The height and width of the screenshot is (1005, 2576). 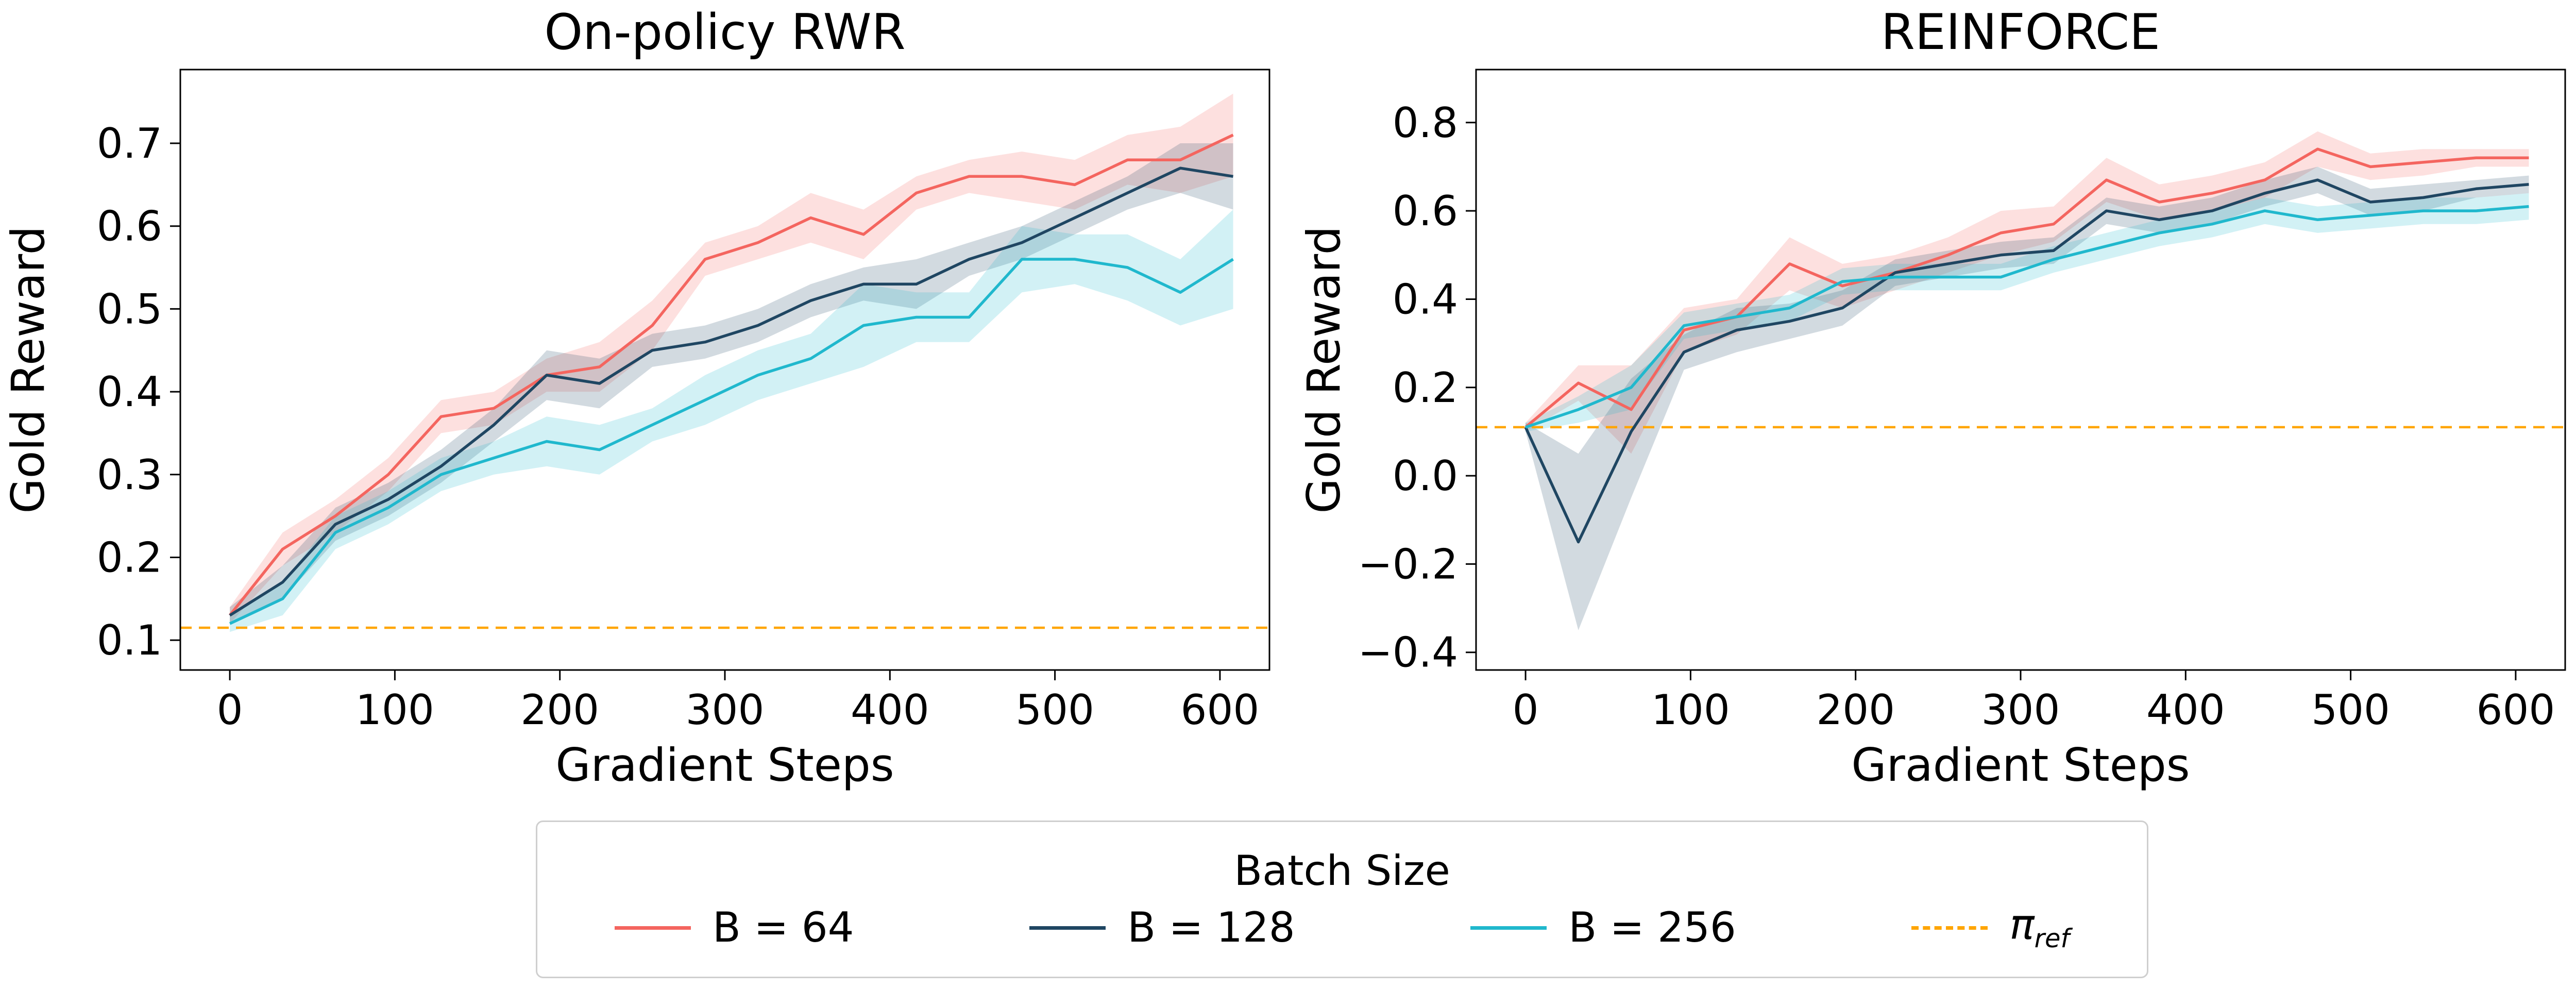 What do you see at coordinates (129, 640) in the screenshot?
I see `y-tick-label: 0.1` at bounding box center [129, 640].